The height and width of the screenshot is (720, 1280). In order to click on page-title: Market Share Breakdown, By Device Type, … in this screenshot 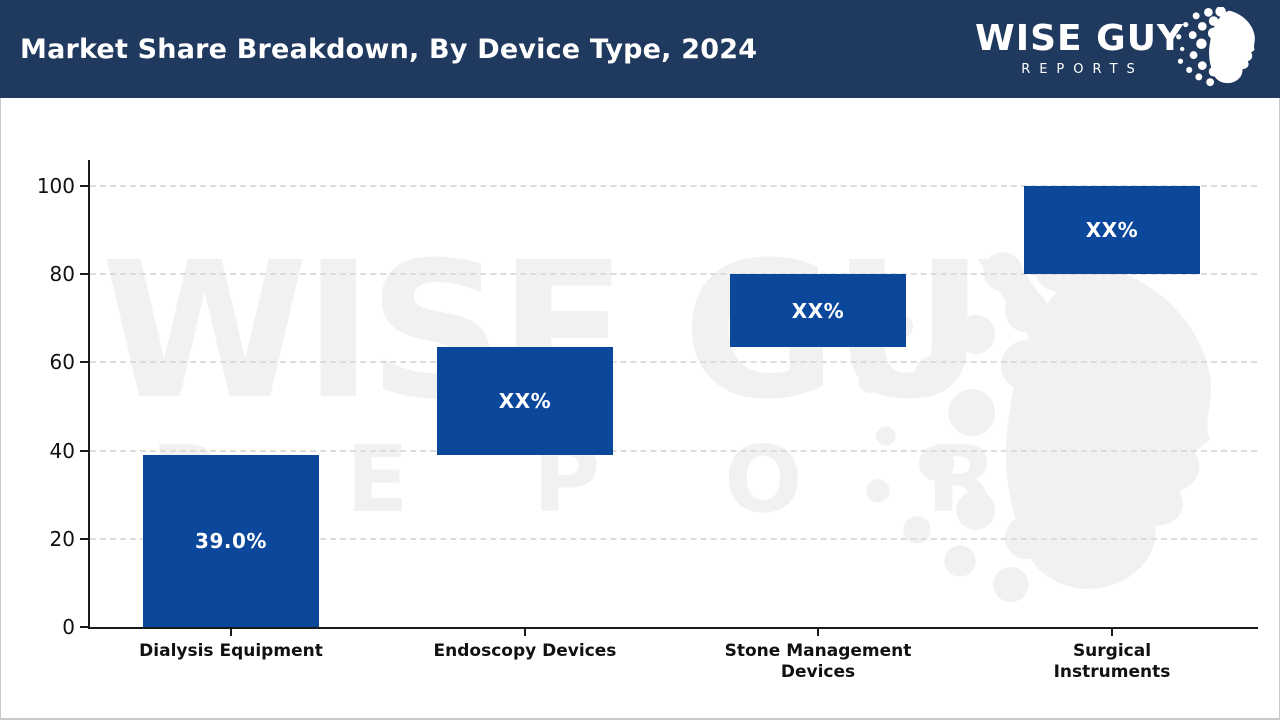, I will do `click(389, 49)`.